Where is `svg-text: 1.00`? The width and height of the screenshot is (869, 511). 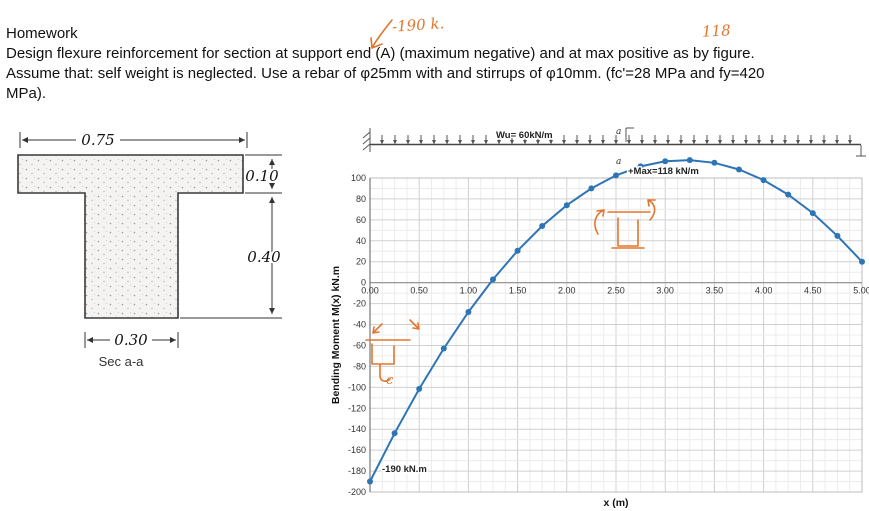
svg-text: 1.00 is located at coordinates (469, 291).